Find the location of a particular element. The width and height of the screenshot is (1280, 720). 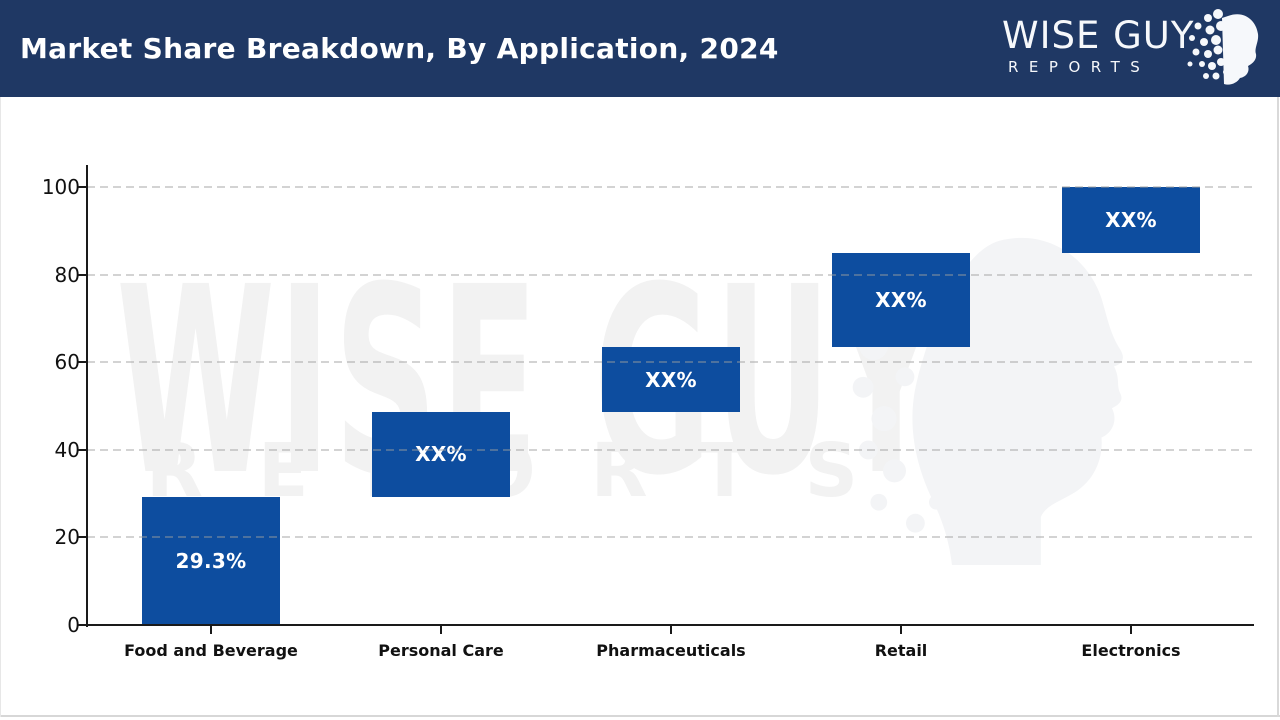

page-right-border is located at coordinates (1278, 407).